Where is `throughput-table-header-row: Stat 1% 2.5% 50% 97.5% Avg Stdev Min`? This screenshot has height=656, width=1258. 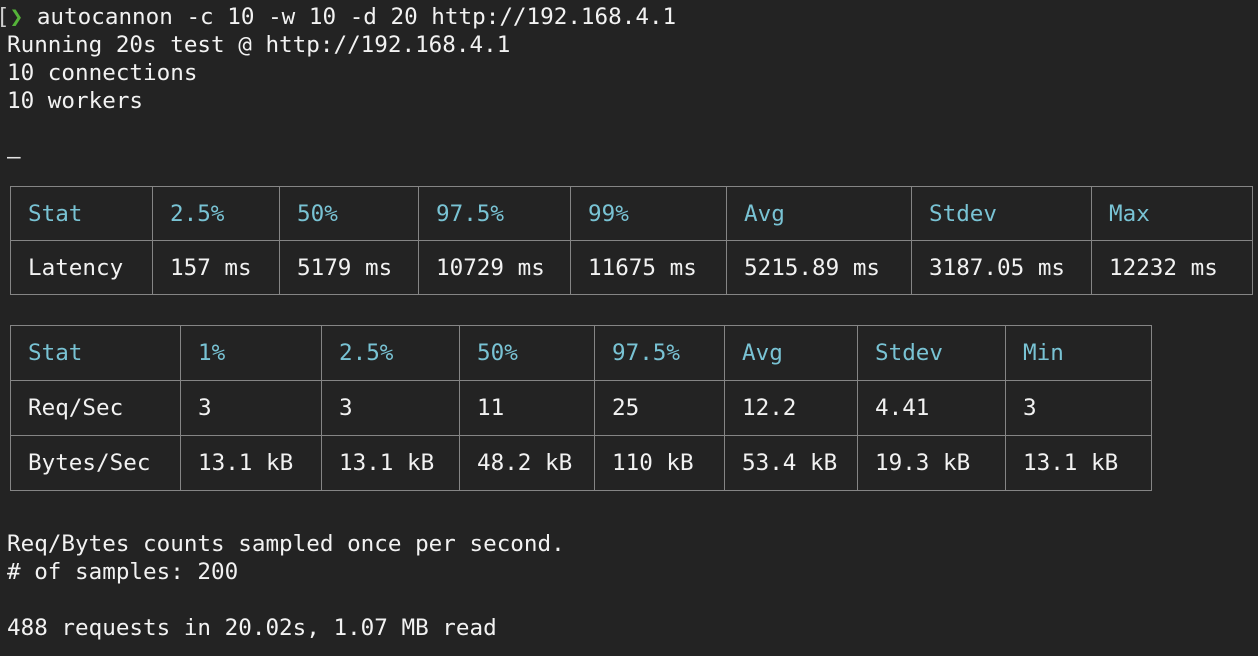 throughput-table-header-row: Stat 1% 2.5% 50% 97.5% Avg Stdev Min is located at coordinates (581, 353).